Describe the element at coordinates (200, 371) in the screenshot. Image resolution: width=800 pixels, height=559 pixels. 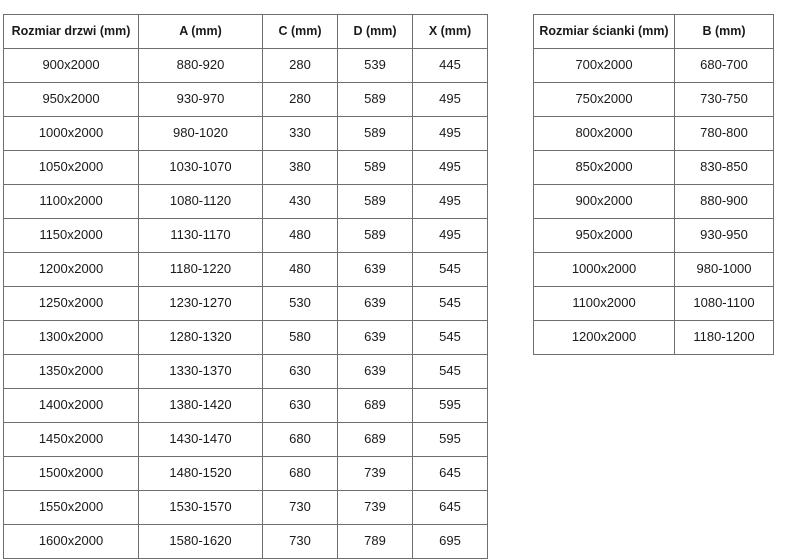
I see `cell-a: 1330-1370` at that location.